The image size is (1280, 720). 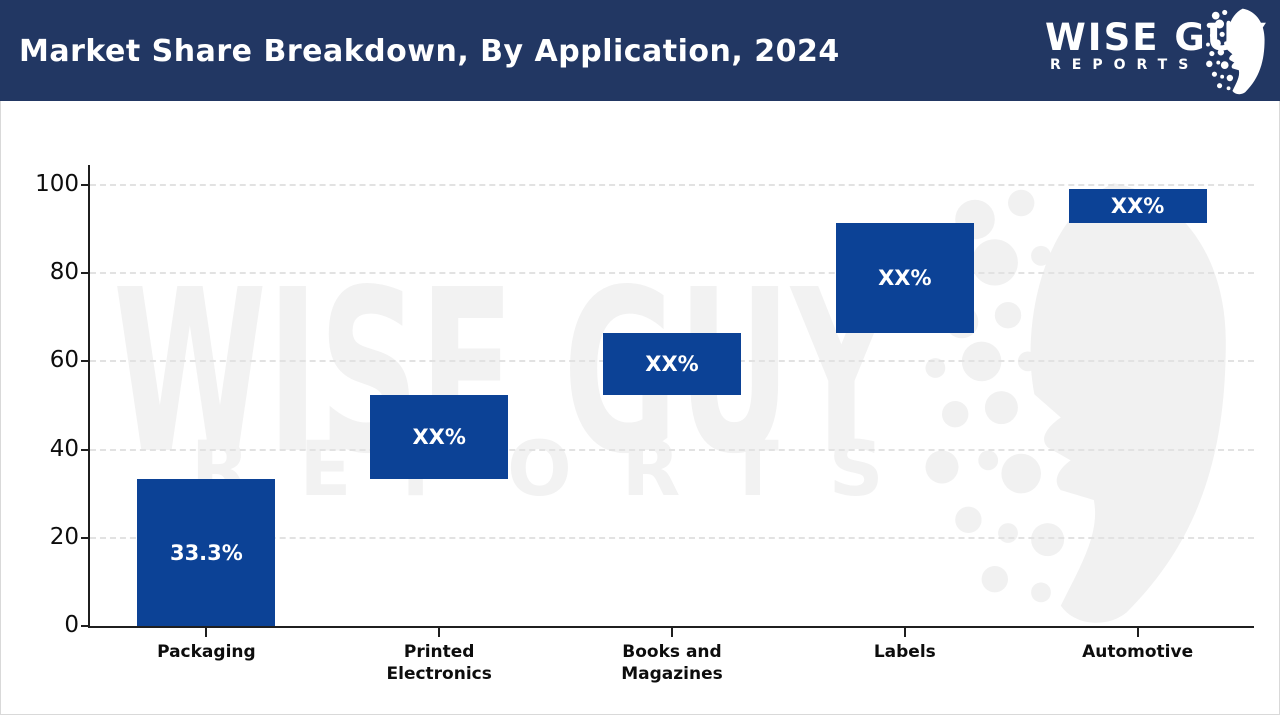 I want to click on bar-books-and-magazines: XX%, so click(x=672, y=364).